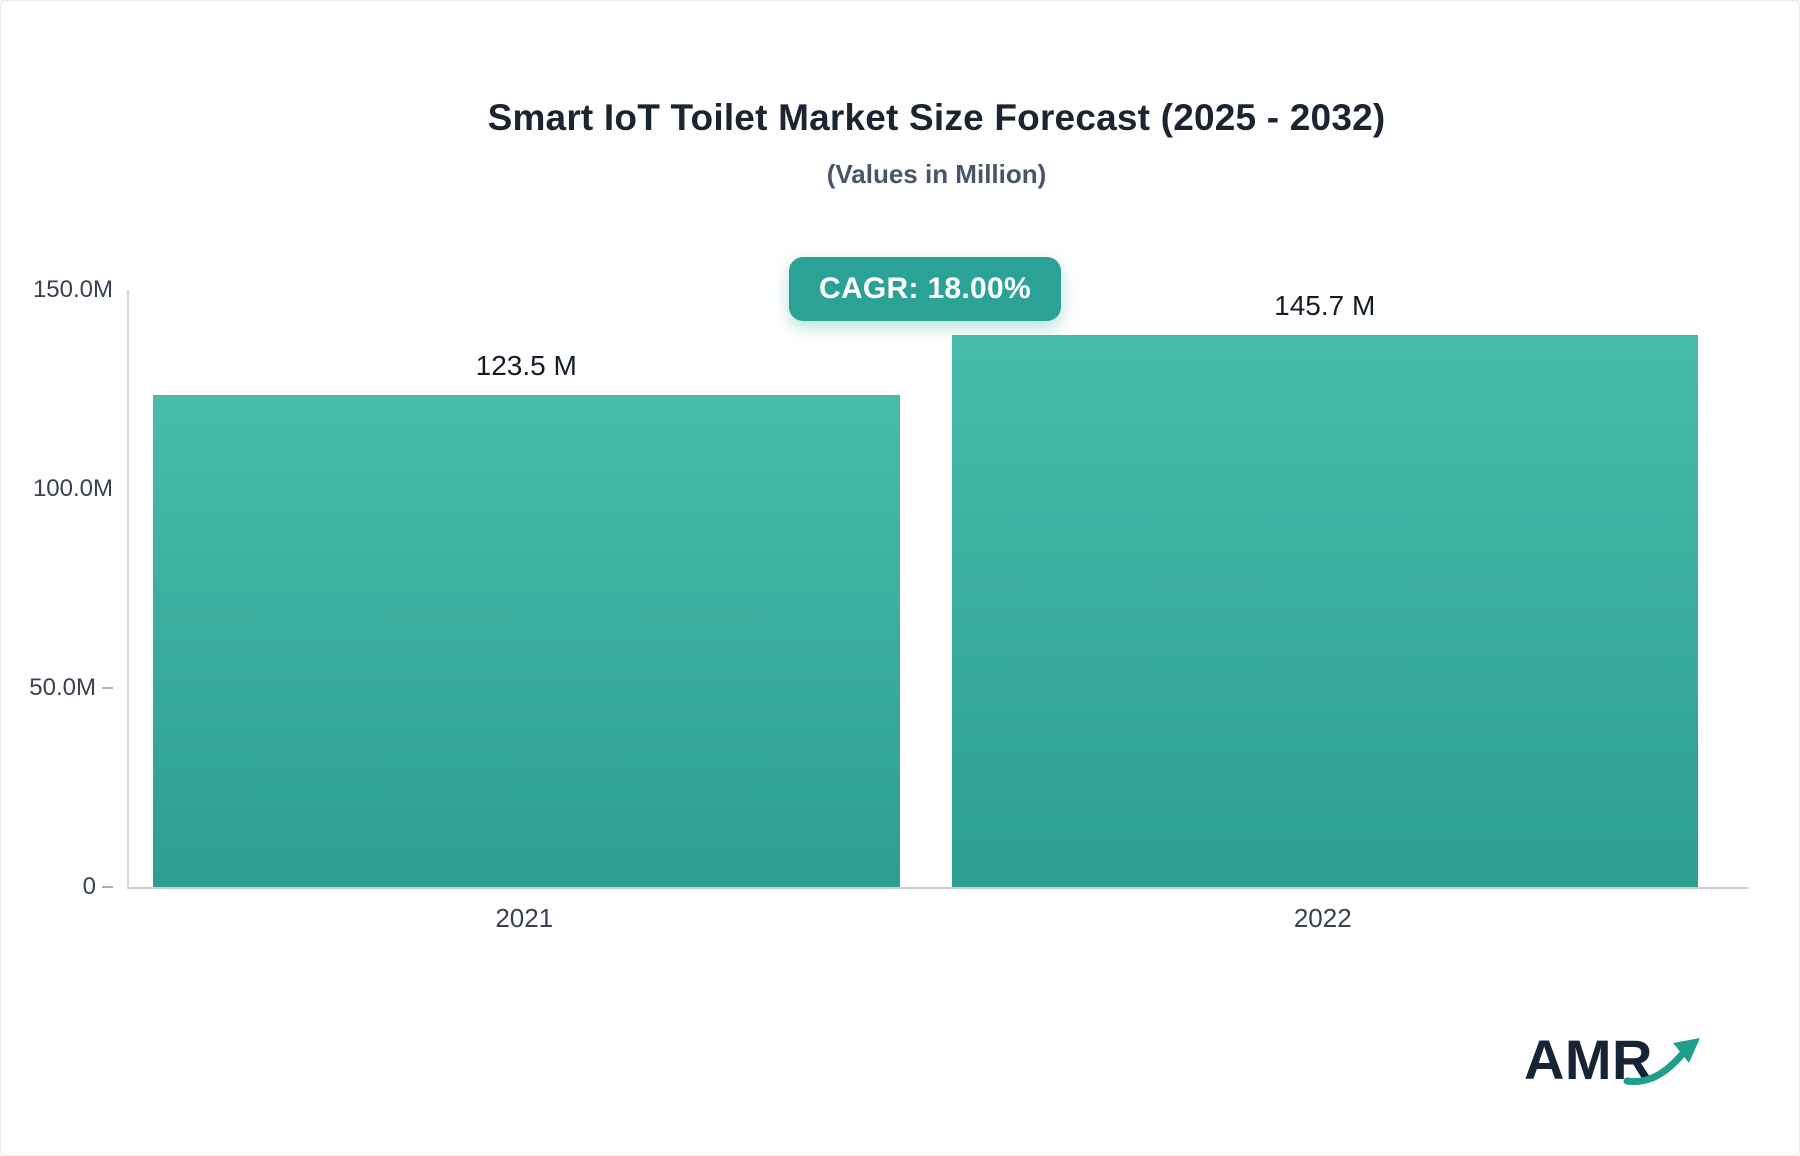  I want to click on y-tick-label: 150.0M, so click(72, 289).